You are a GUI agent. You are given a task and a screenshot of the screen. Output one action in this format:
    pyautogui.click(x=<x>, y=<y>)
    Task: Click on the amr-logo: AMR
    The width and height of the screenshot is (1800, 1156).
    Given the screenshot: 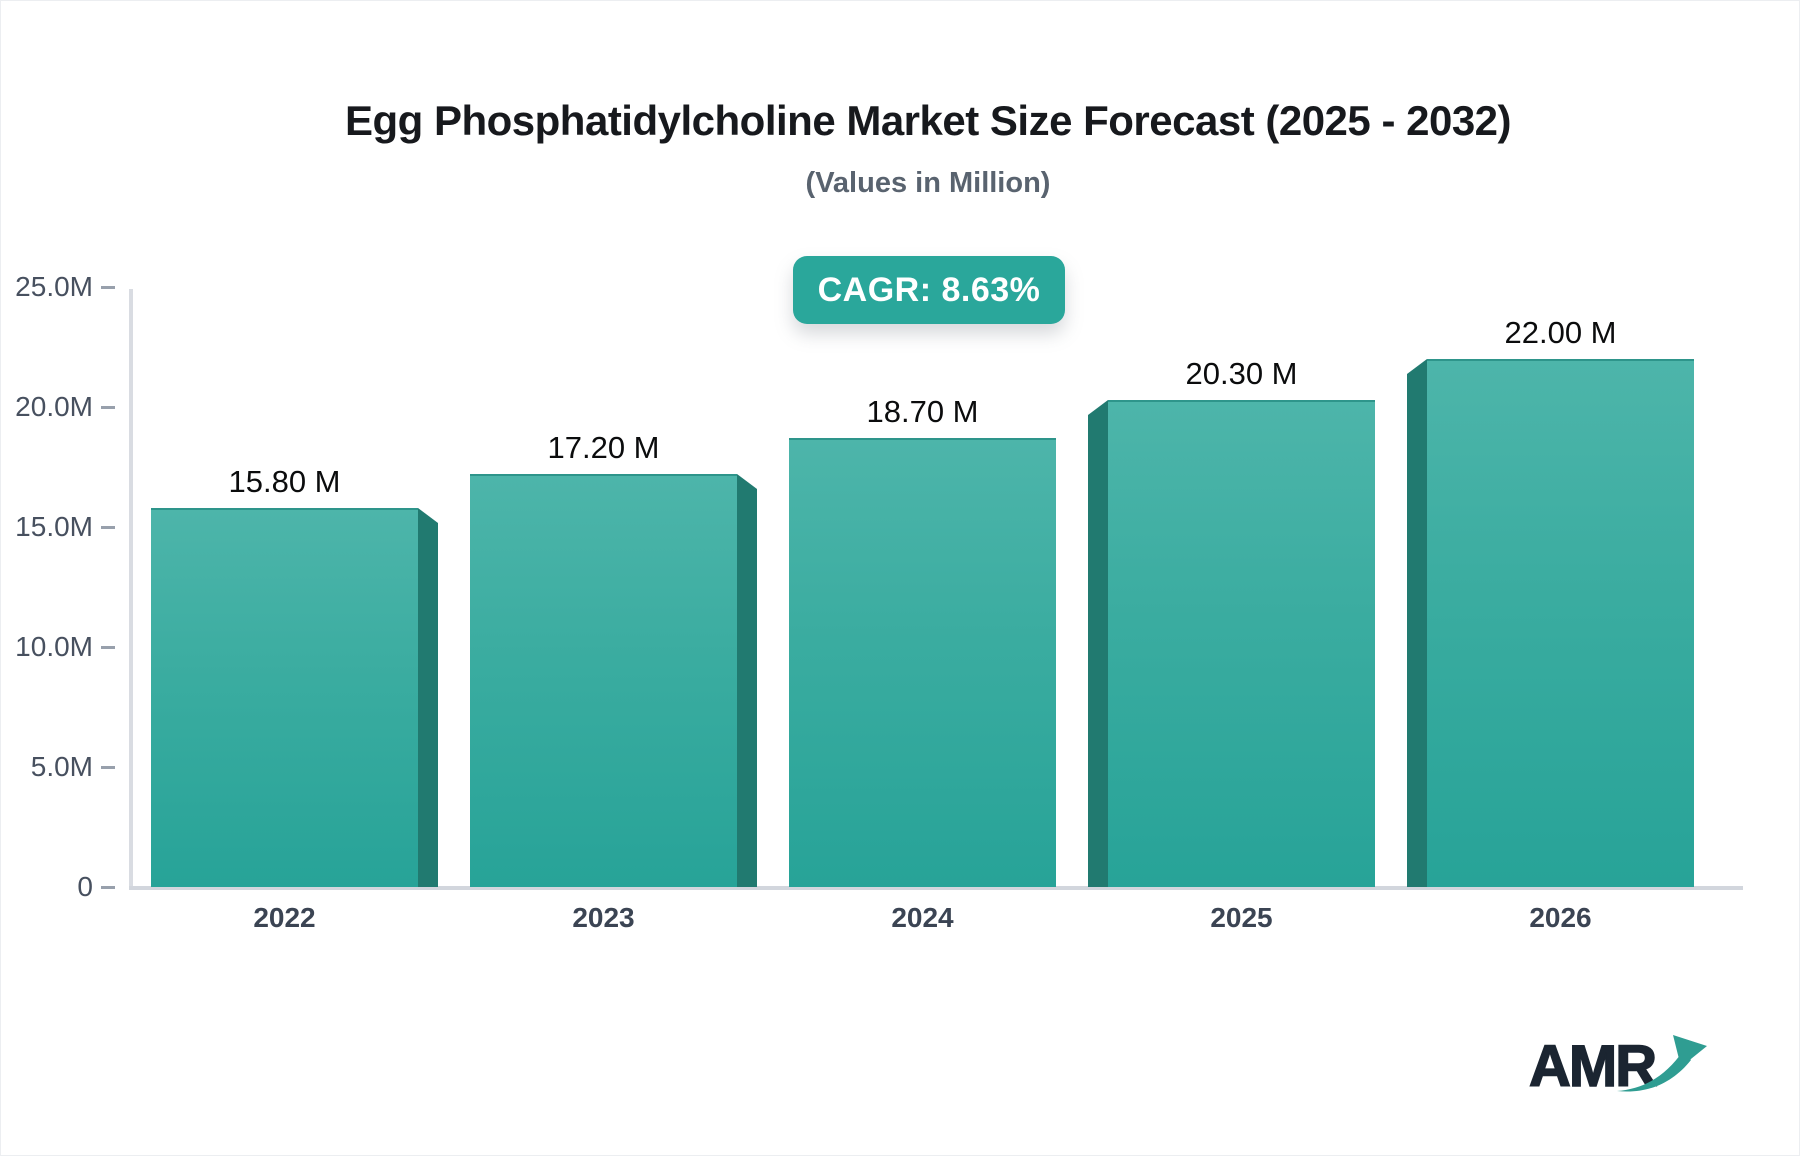 What is the action you would take?
    pyautogui.click(x=1623, y=1068)
    